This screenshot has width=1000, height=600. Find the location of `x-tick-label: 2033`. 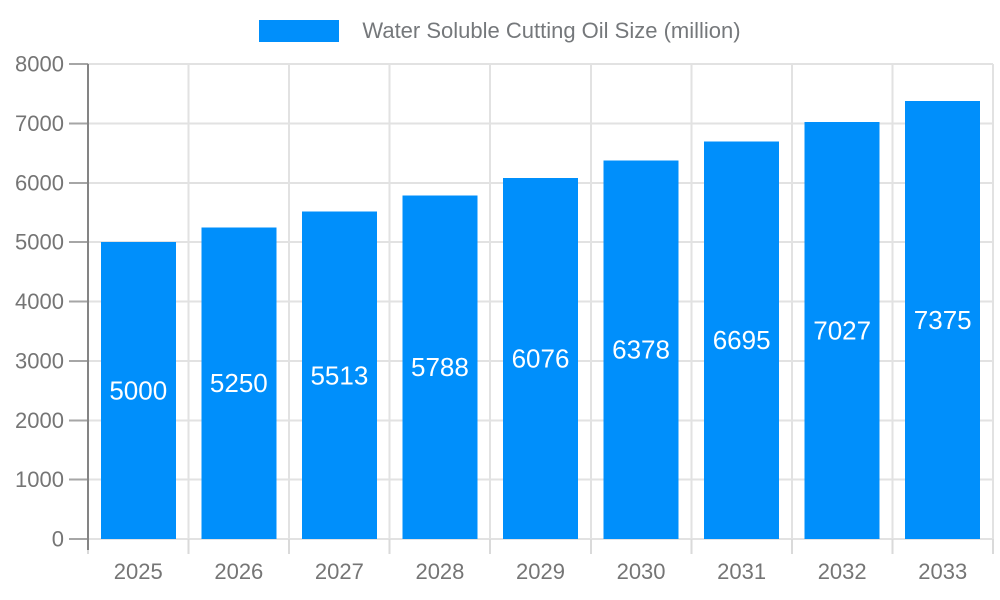

x-tick-label: 2033 is located at coordinates (942, 571).